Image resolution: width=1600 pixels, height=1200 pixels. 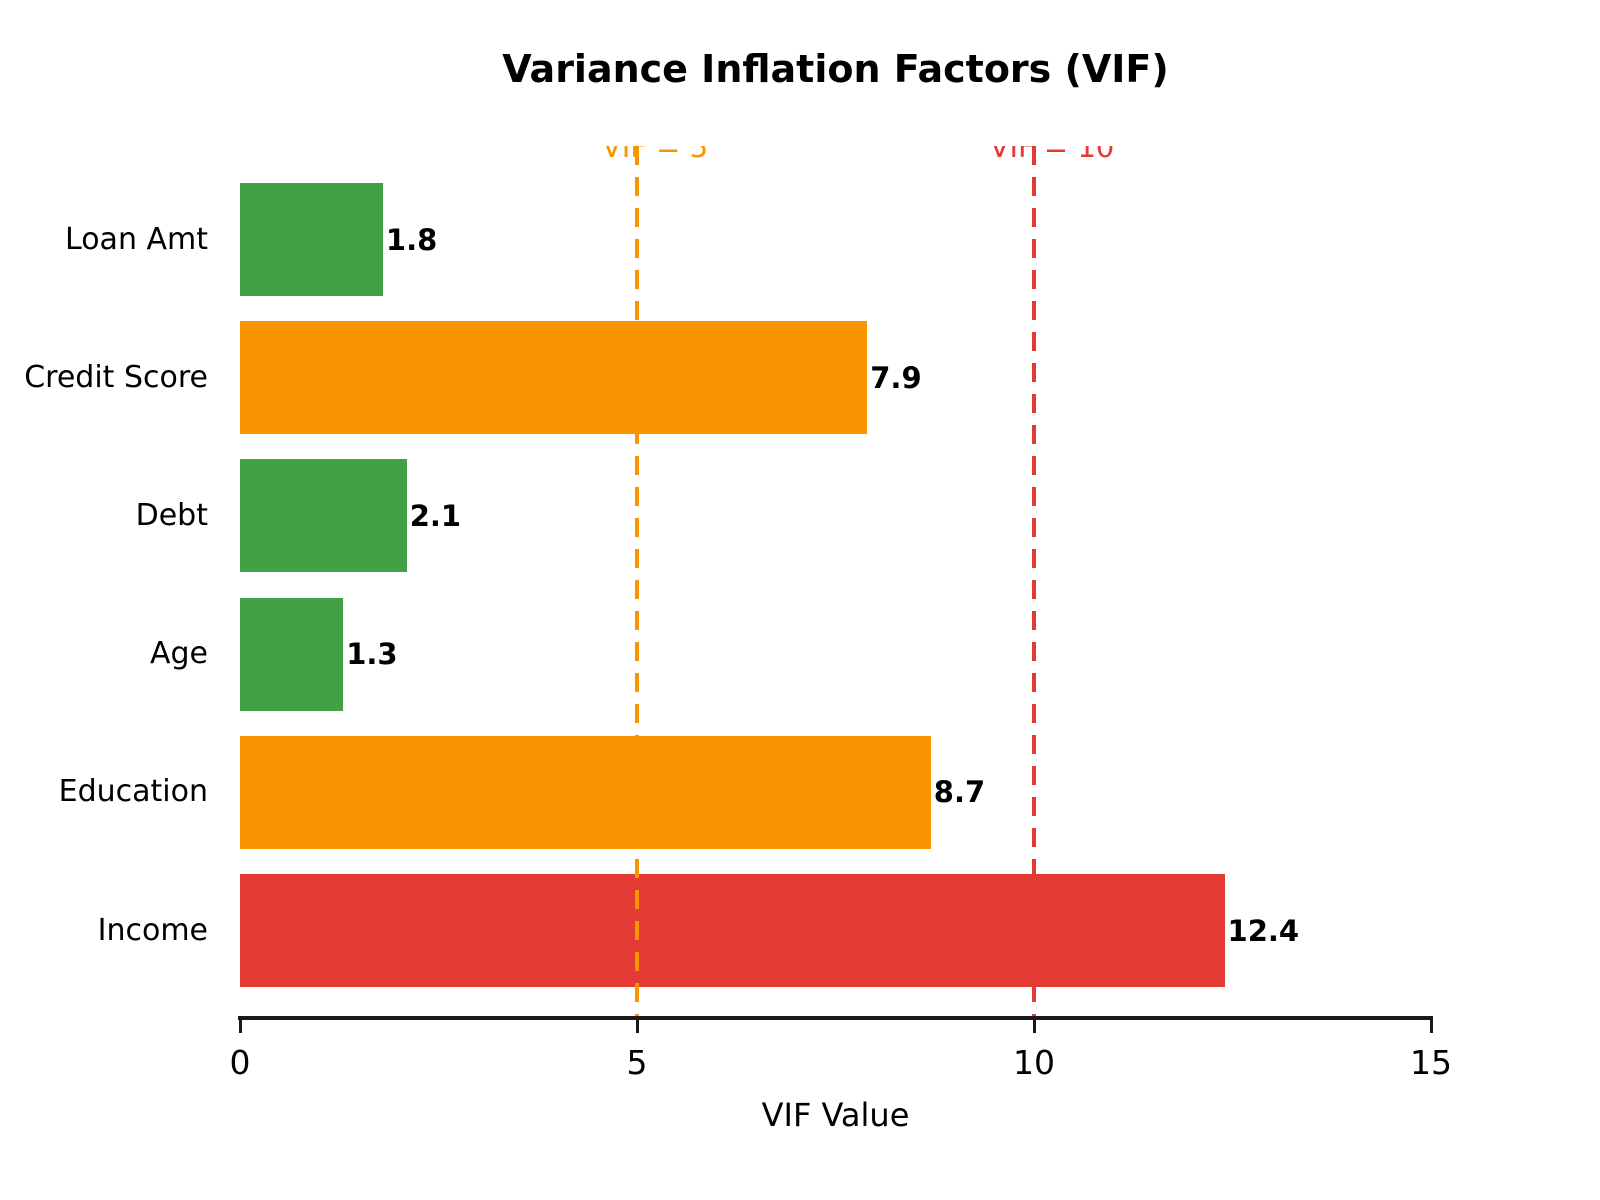 I want to click on bar-education, so click(x=585, y=792).